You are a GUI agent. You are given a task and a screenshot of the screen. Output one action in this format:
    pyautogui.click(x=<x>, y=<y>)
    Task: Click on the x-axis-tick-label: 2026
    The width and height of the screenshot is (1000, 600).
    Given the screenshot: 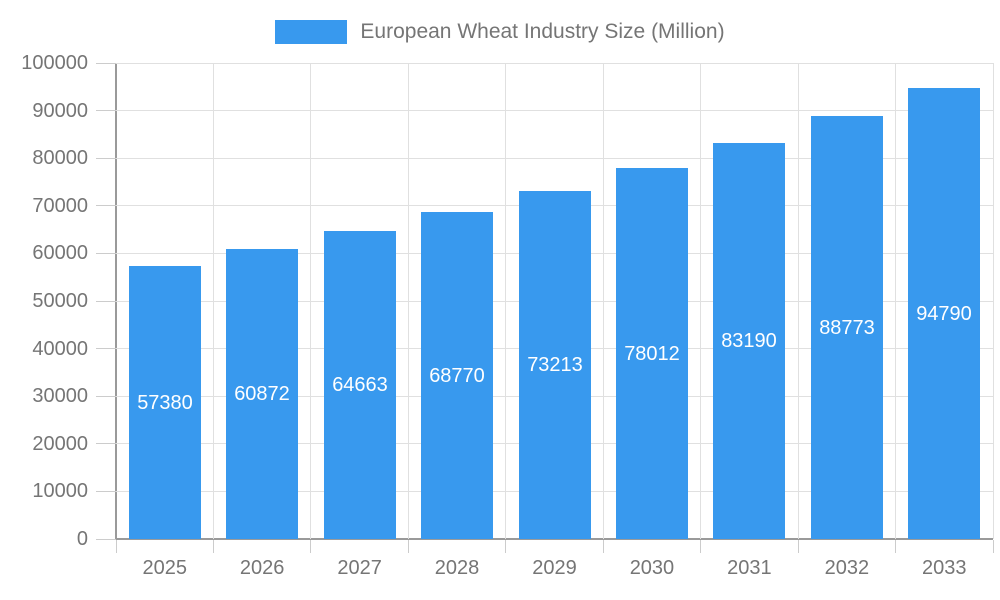 What is the action you would take?
    pyautogui.click(x=262, y=568)
    